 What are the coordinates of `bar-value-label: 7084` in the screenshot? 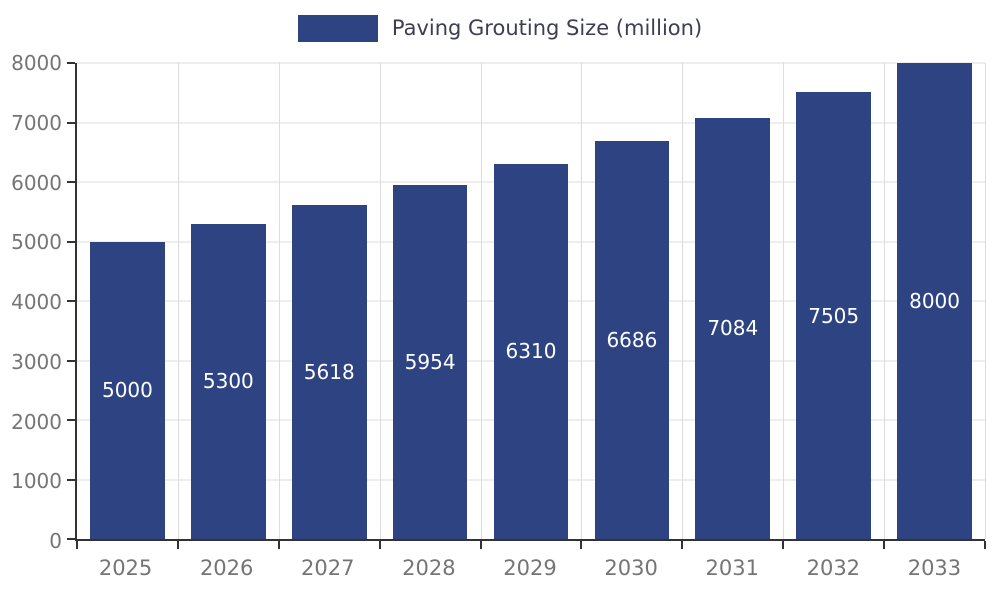 It's located at (733, 328).